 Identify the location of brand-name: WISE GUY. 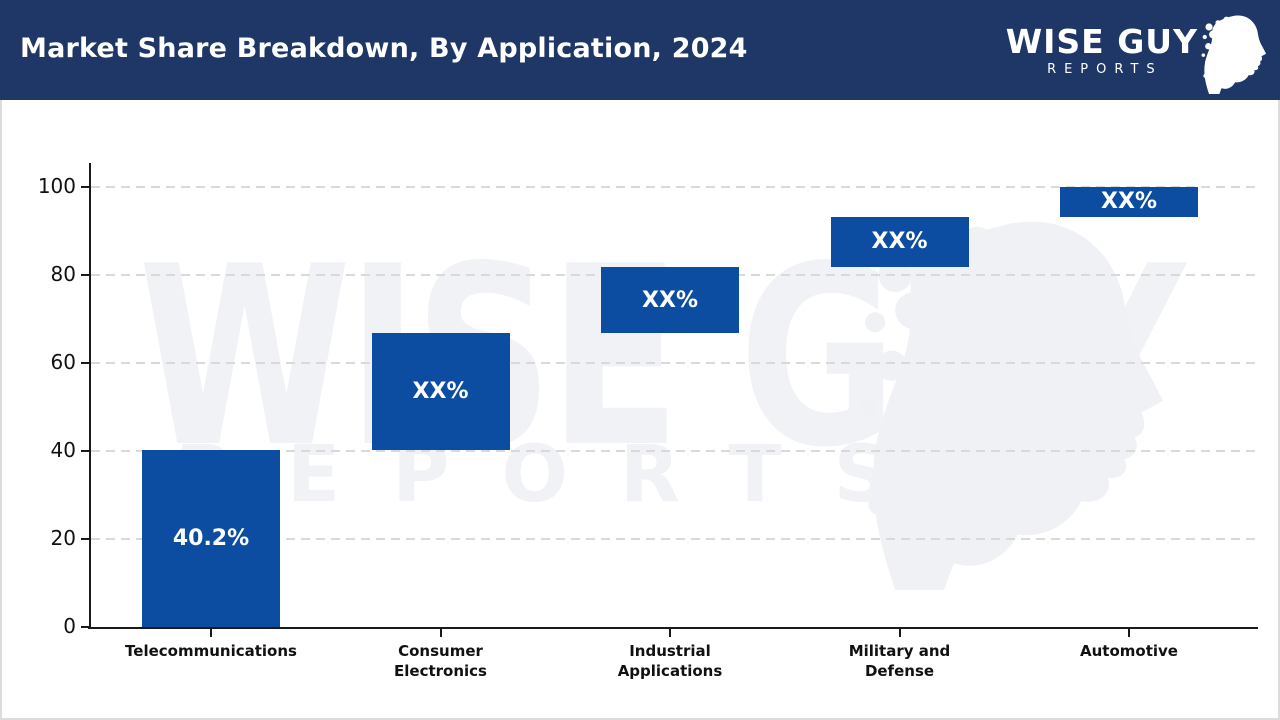
(1101, 41).